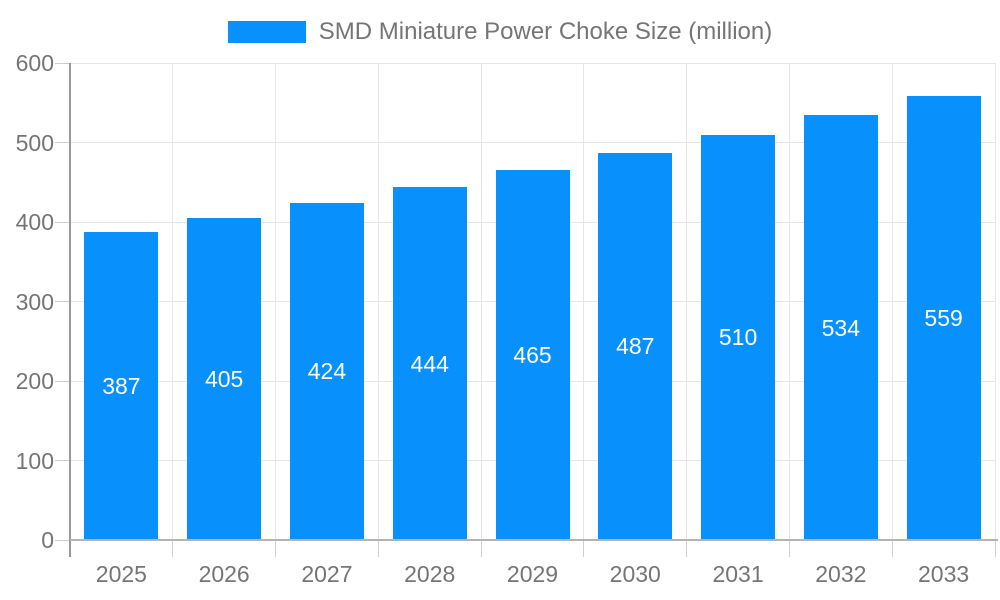 This screenshot has width=1000, height=600. What do you see at coordinates (532, 63) in the screenshot?
I see `y-gridline` at bounding box center [532, 63].